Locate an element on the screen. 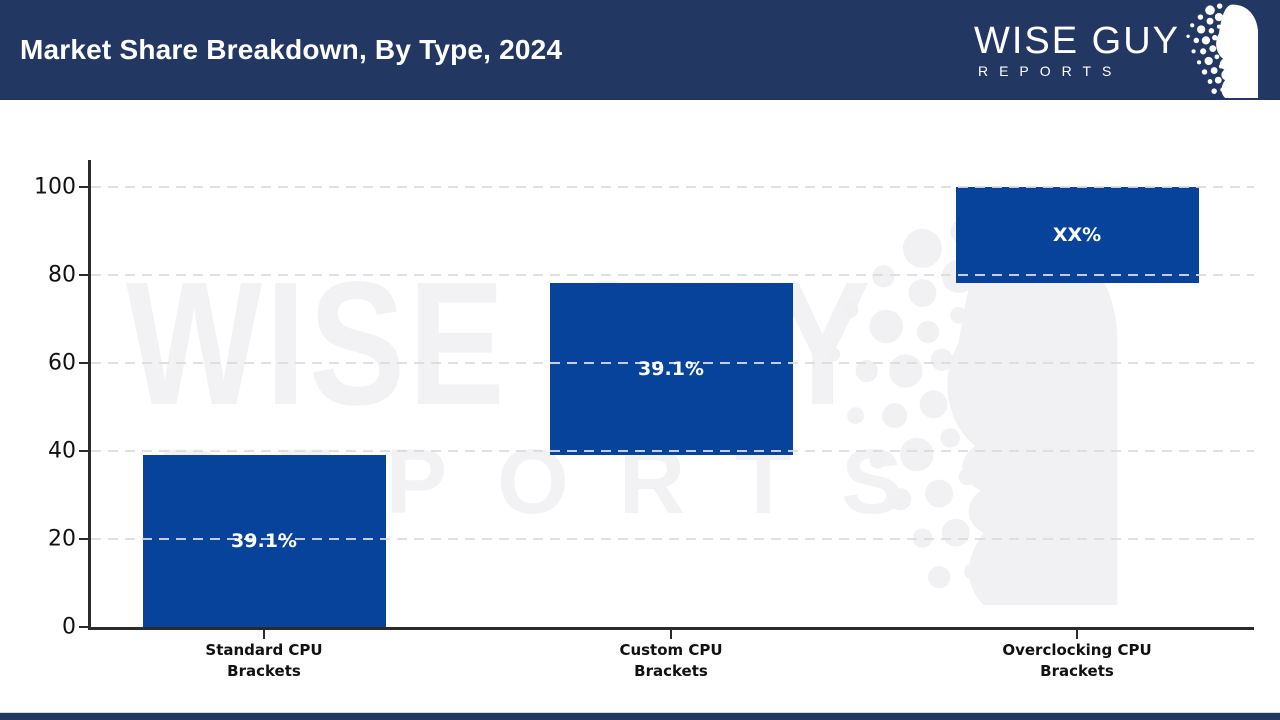 The image size is (1280, 720). bar-value-label-3: XX% is located at coordinates (1077, 234).